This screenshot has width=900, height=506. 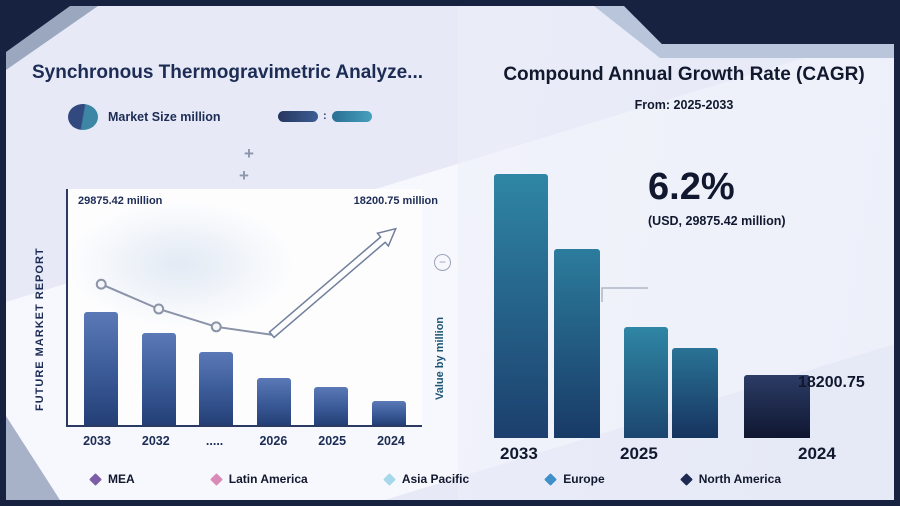 I want to click on pill-colon: :, so click(x=325, y=116).